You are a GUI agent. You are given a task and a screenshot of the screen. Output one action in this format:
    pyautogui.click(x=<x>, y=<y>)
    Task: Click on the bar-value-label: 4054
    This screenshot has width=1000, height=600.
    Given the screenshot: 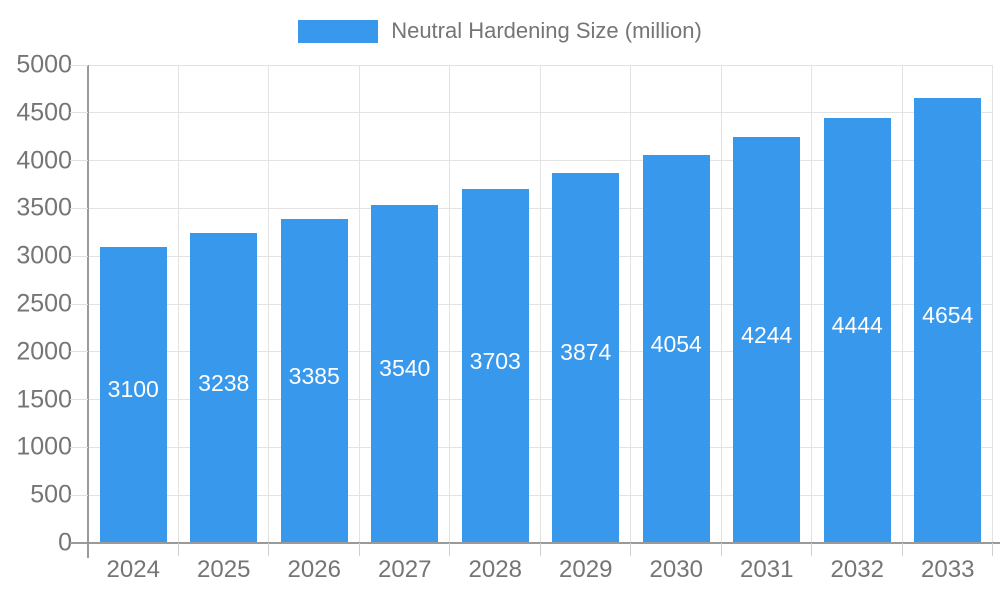 What is the action you would take?
    pyautogui.click(x=676, y=343)
    